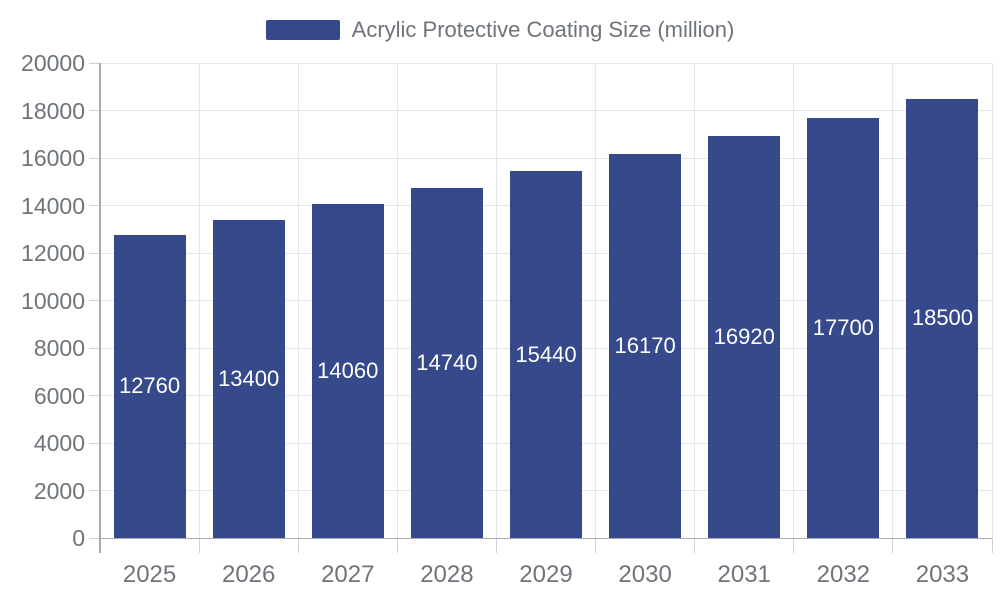 The height and width of the screenshot is (600, 1000). Describe the element at coordinates (248, 574) in the screenshot. I see `x-axis-label: 2026` at that location.